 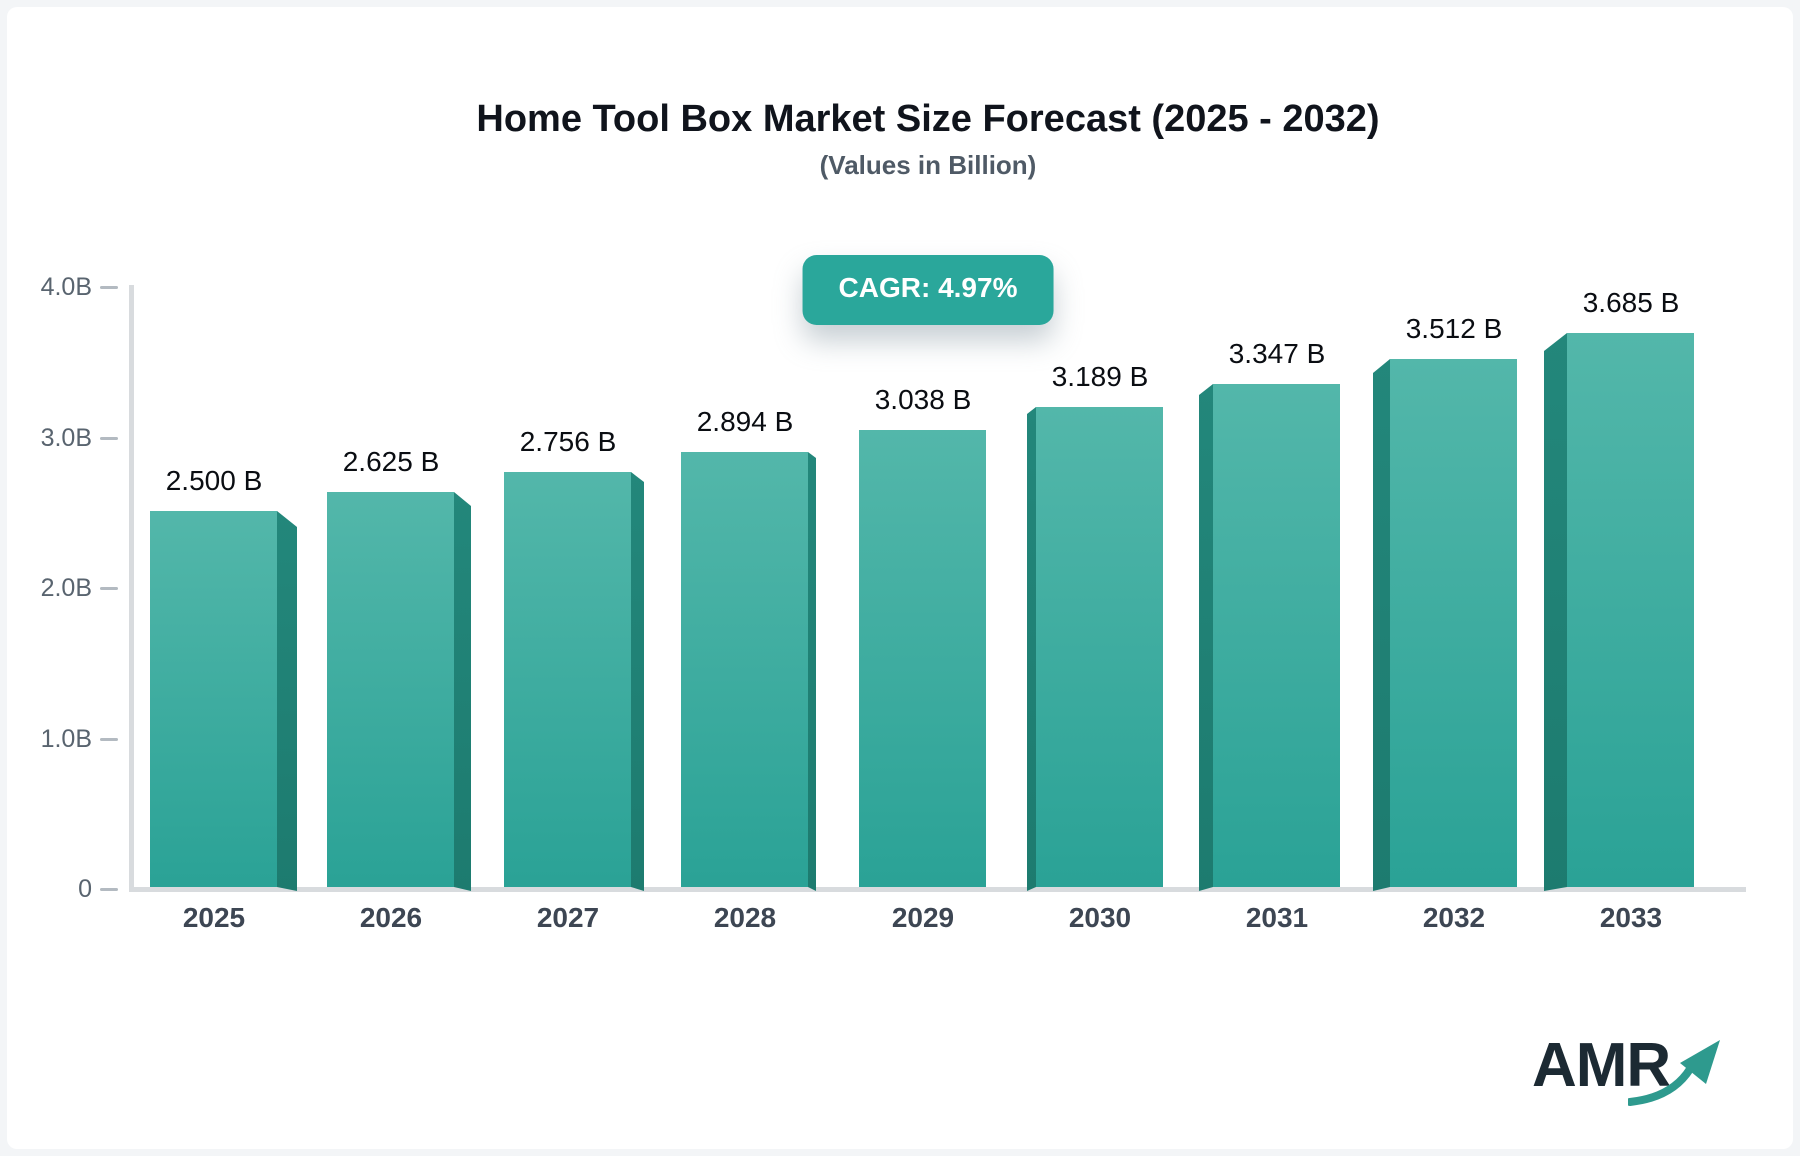 What do you see at coordinates (1277, 353) in the screenshot?
I see `bar-value-label: 3.347 B` at bounding box center [1277, 353].